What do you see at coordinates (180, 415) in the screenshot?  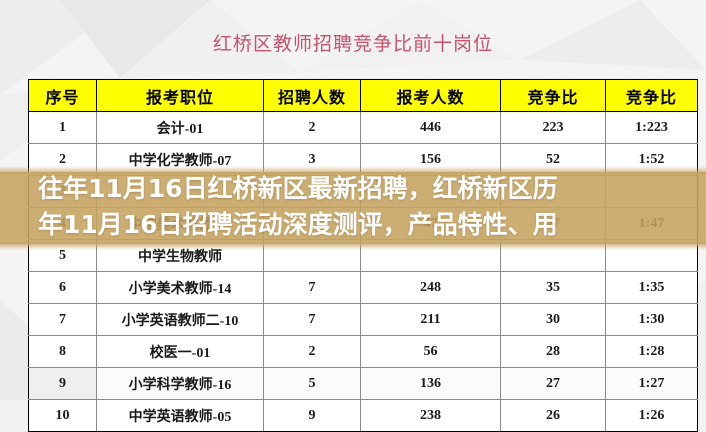 I see `row-position: 中学英语教师-05` at bounding box center [180, 415].